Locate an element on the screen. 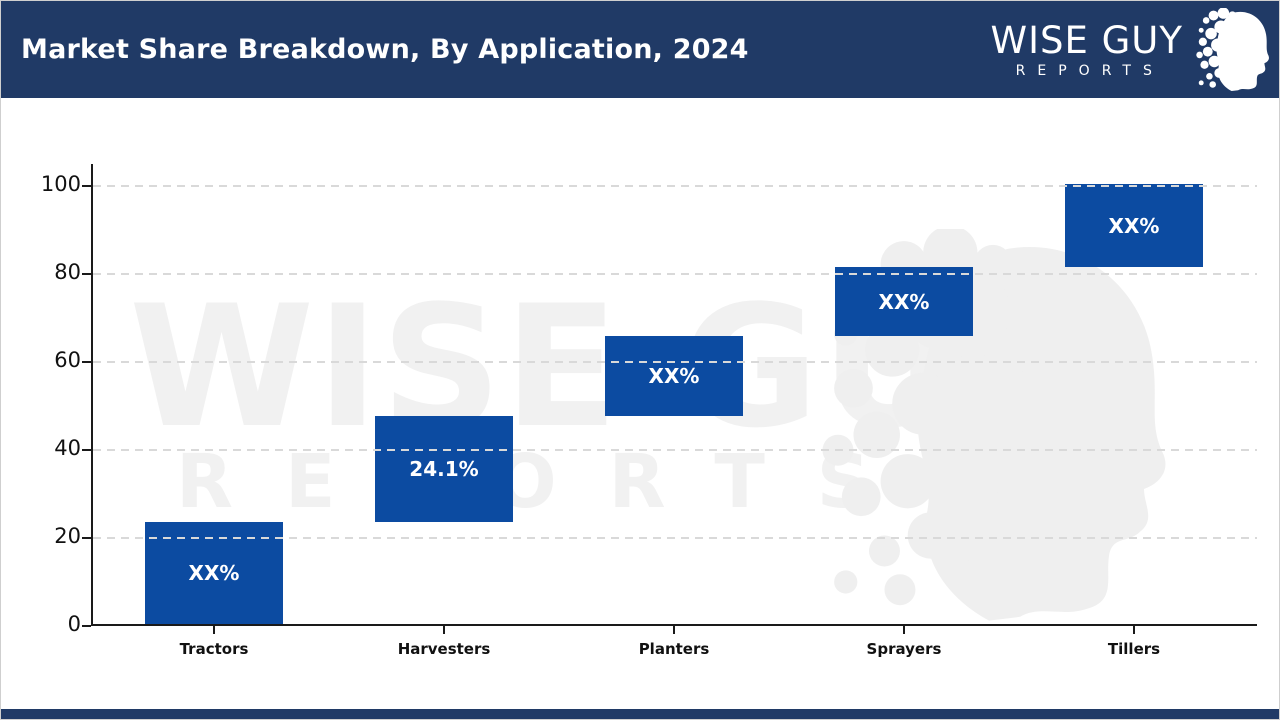 This screenshot has width=1280, height=720. x-axis-category-label: Planters is located at coordinates (674, 649).